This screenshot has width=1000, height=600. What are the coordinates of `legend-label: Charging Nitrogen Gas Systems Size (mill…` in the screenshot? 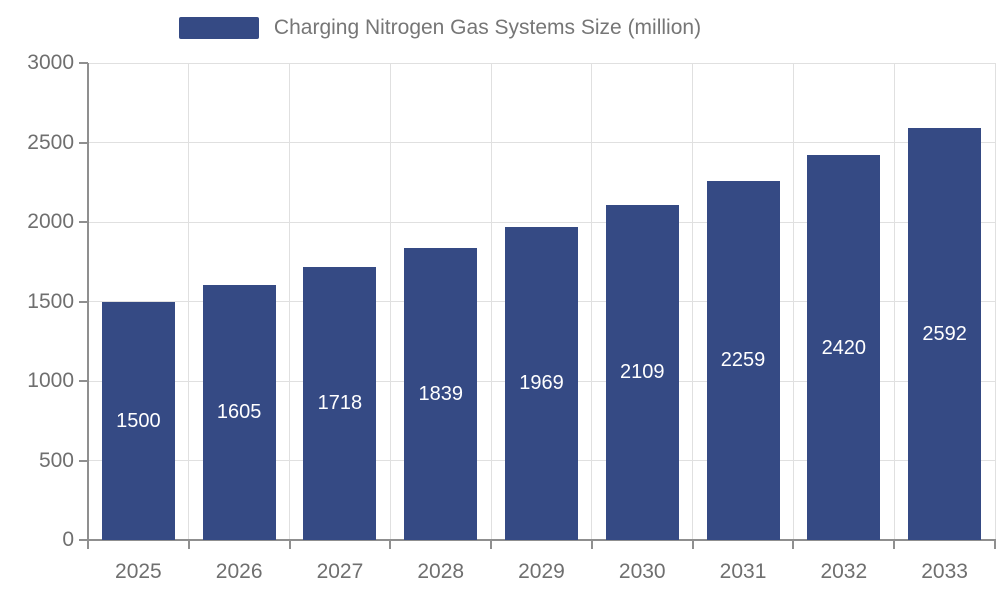 It's located at (487, 27).